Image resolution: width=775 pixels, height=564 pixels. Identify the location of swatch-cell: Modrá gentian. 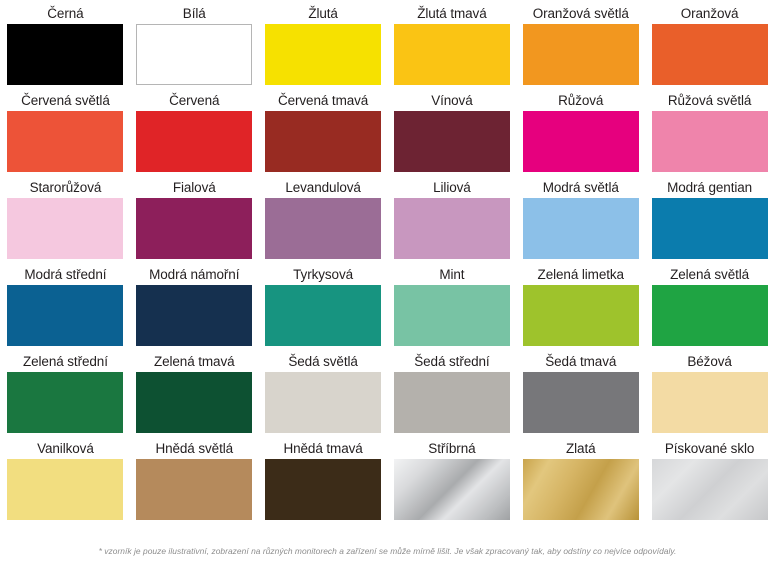
(709, 221).